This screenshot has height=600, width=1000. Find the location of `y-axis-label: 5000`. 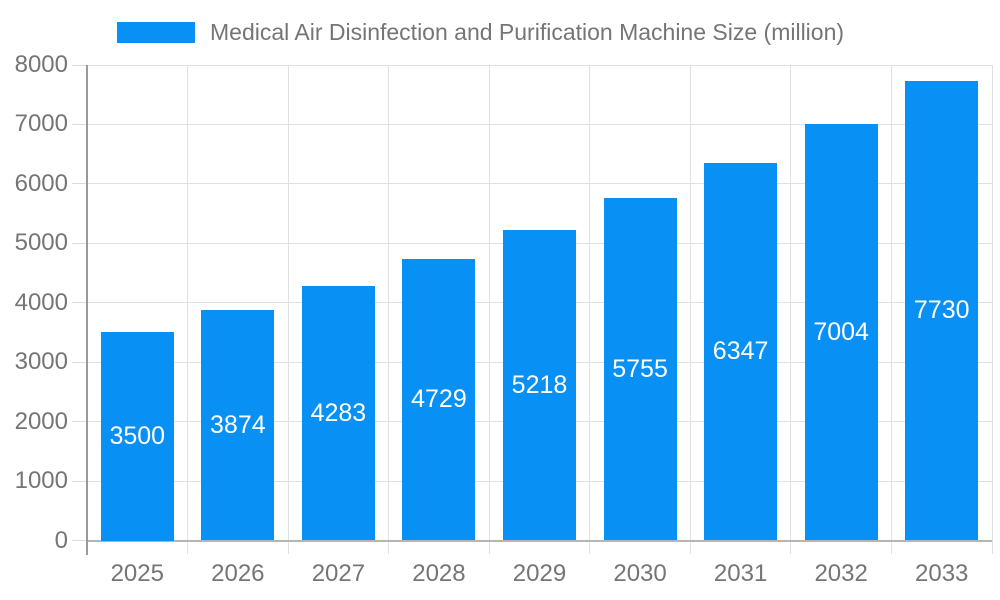

y-axis-label: 5000 is located at coordinates (41, 243).